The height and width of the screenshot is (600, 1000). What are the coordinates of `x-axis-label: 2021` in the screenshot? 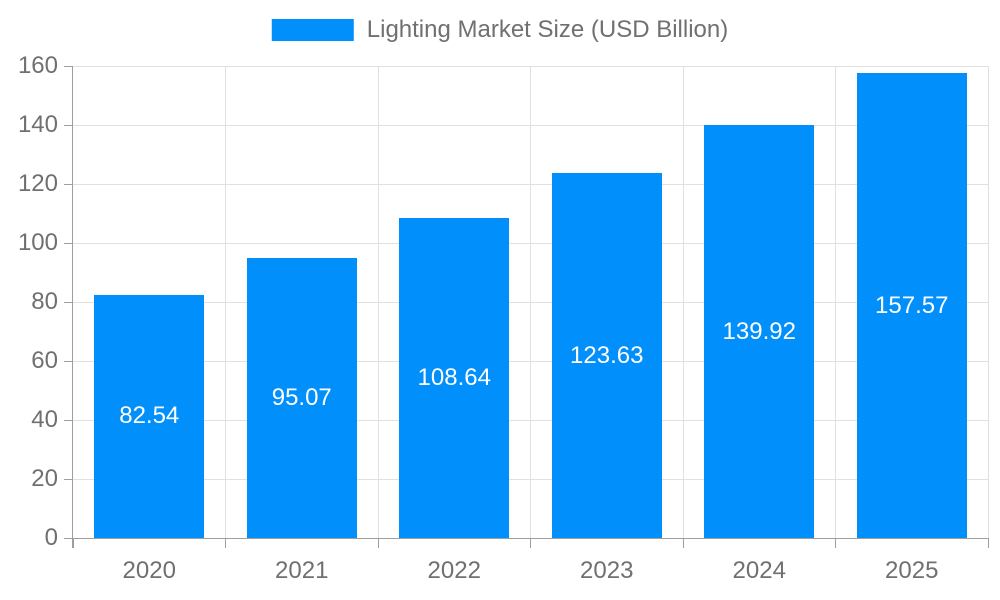 It's located at (302, 570).